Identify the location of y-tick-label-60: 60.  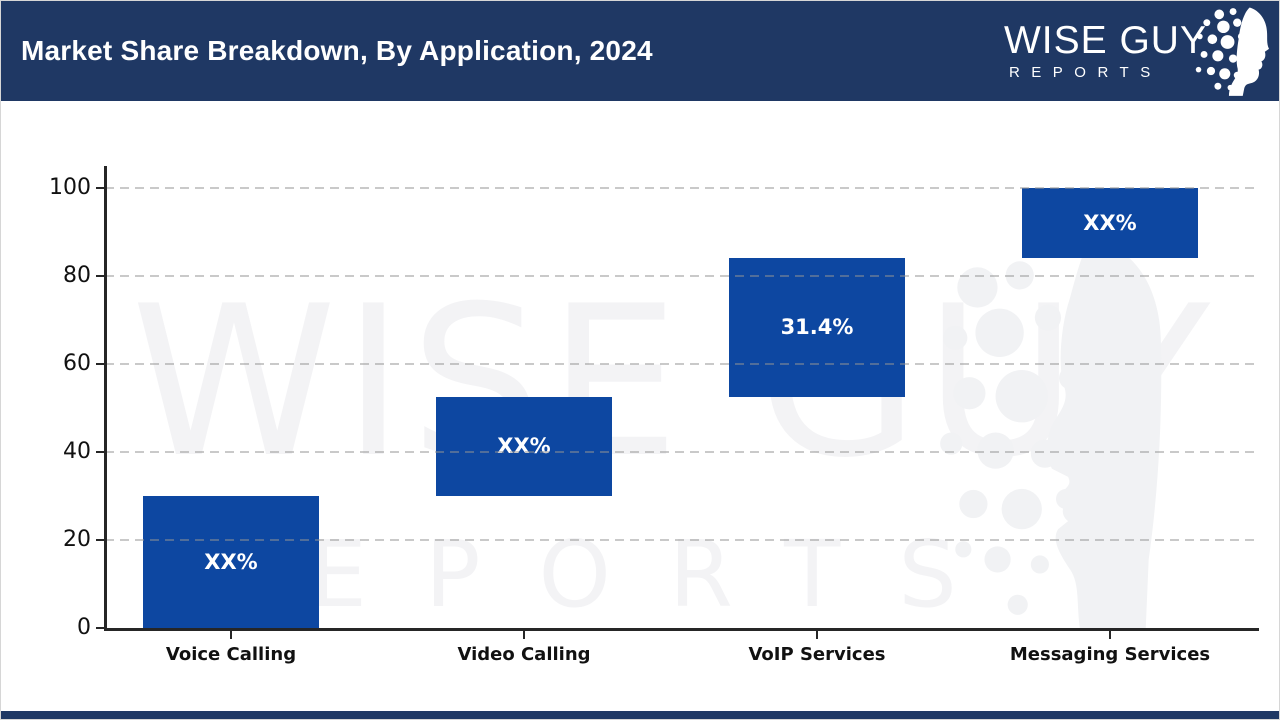
(77, 363).